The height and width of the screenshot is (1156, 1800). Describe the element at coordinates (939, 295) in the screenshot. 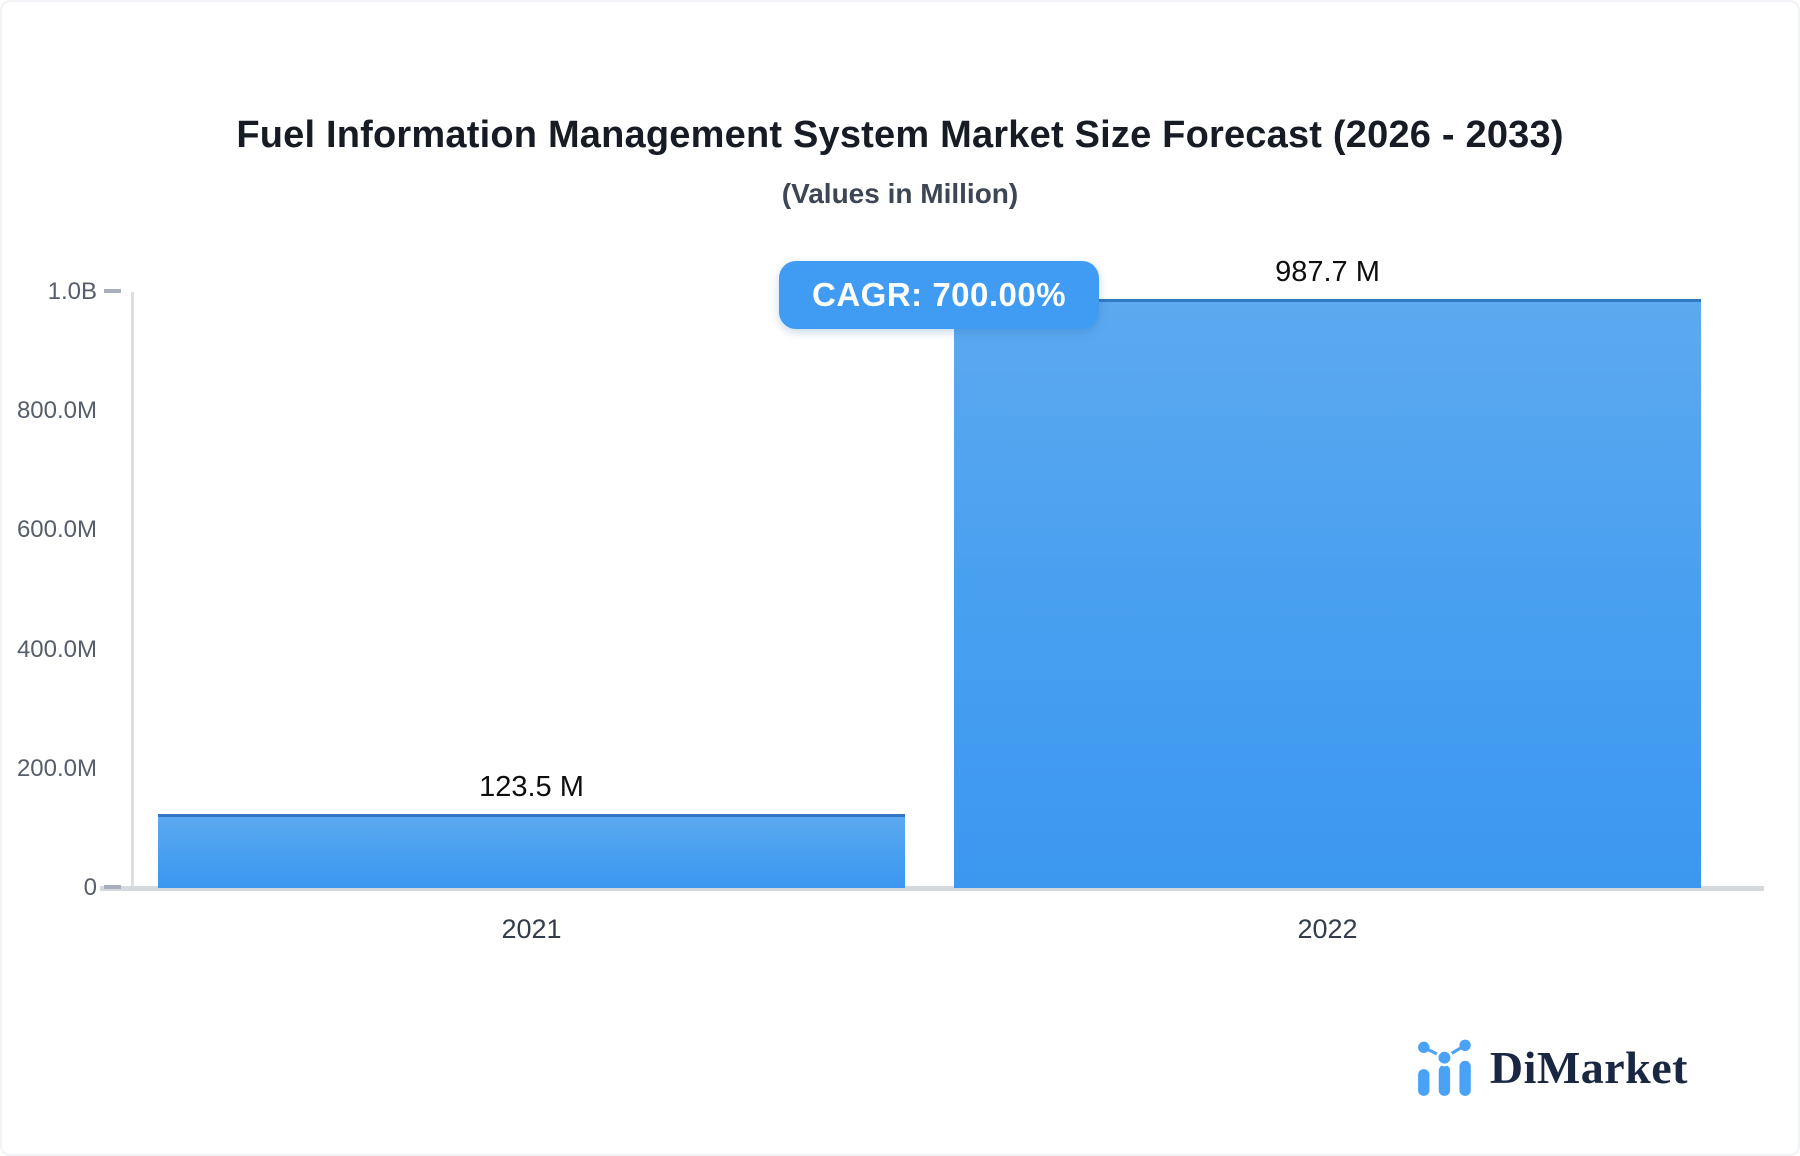

I see `cagr-badge: CAGR: 700.00%` at that location.